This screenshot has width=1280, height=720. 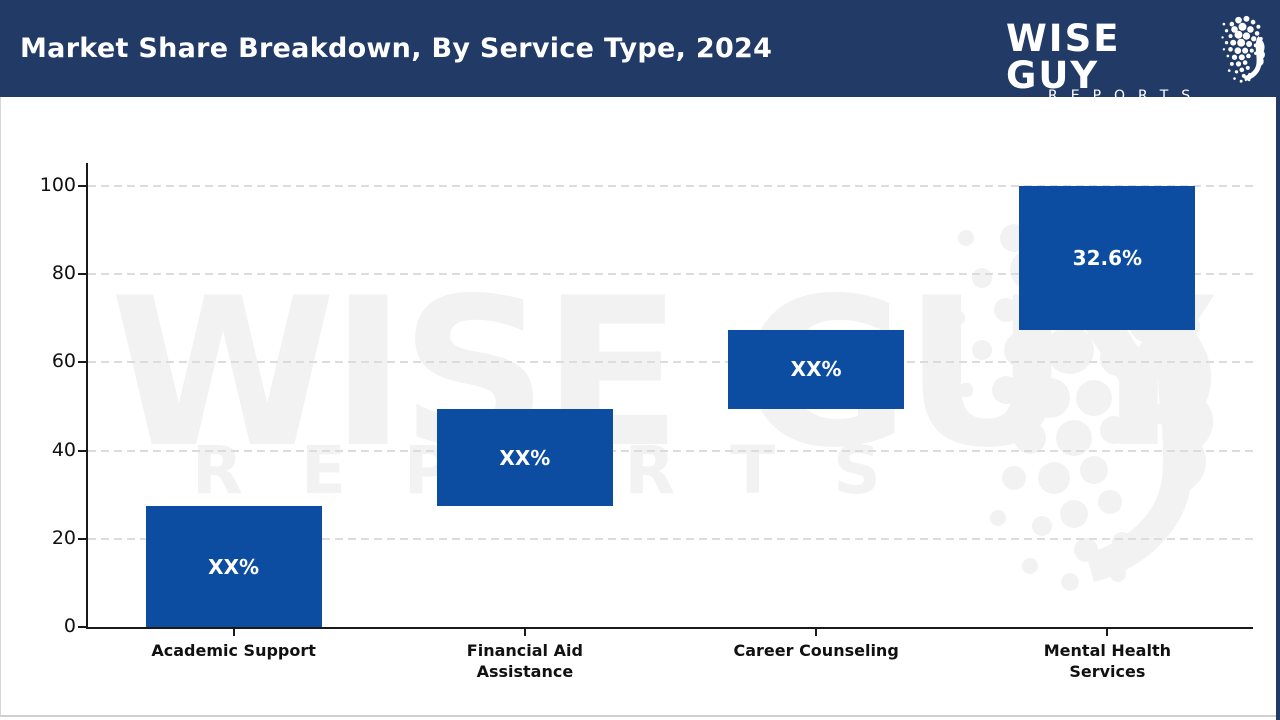 I want to click on y-tick-label-40: 40, so click(x=63, y=449).